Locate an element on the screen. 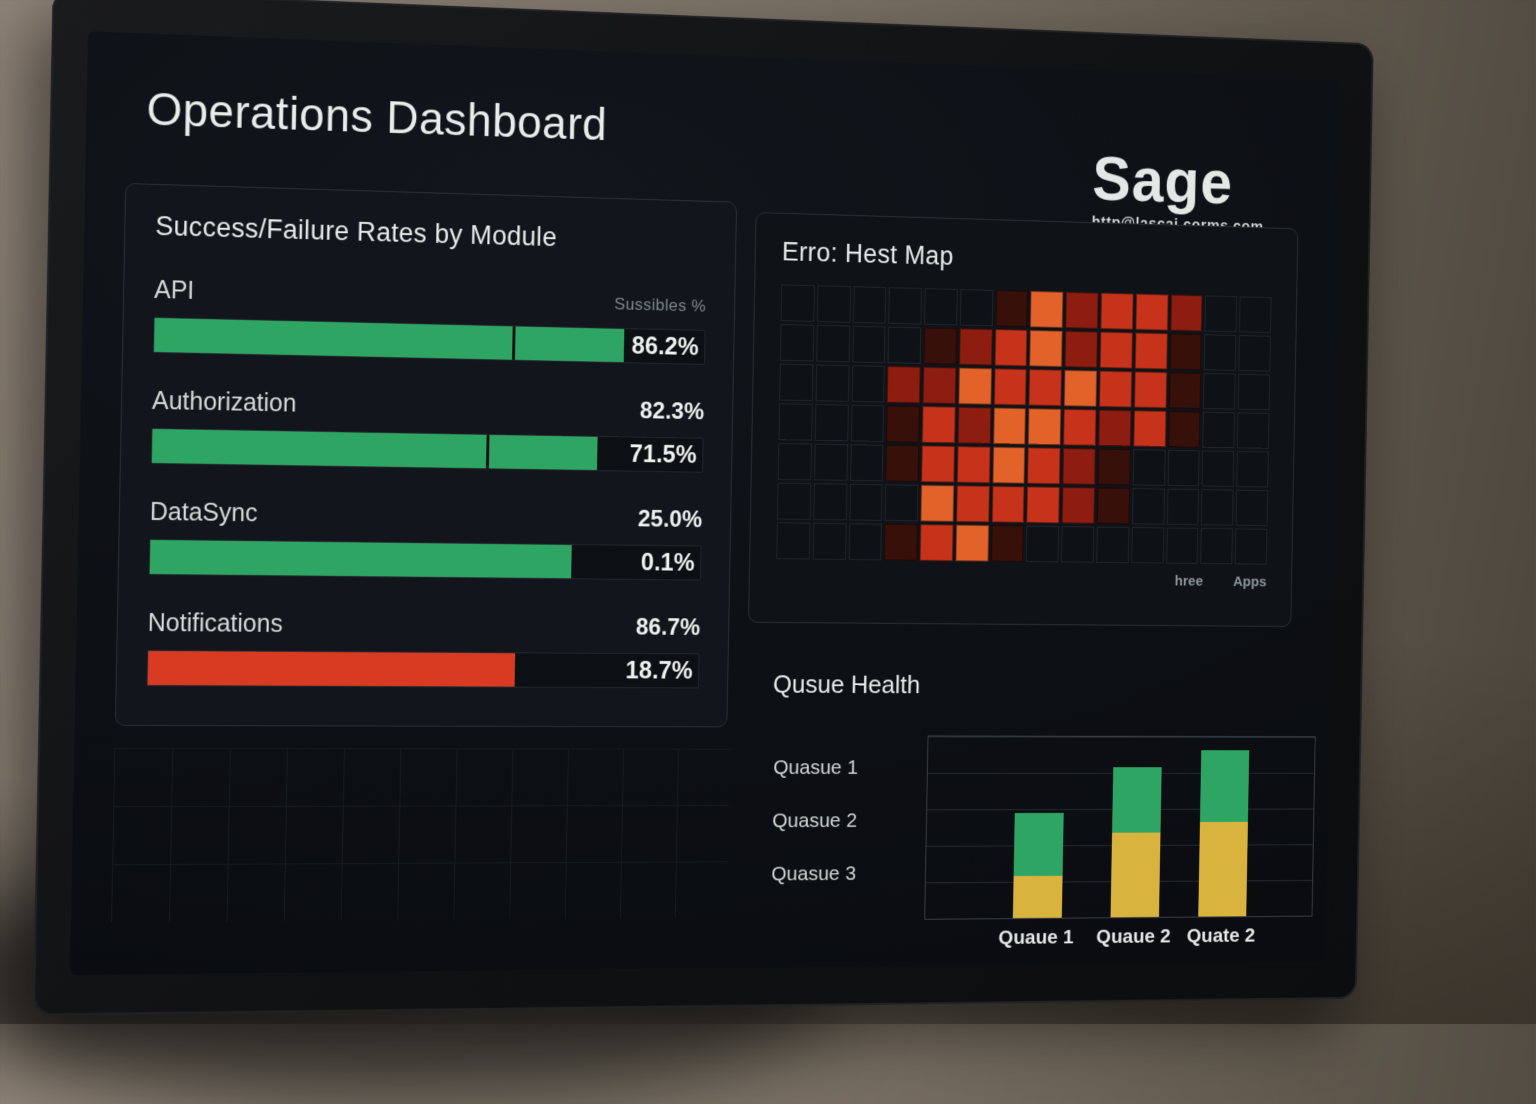  queue-bar is located at coordinates (1223, 833).